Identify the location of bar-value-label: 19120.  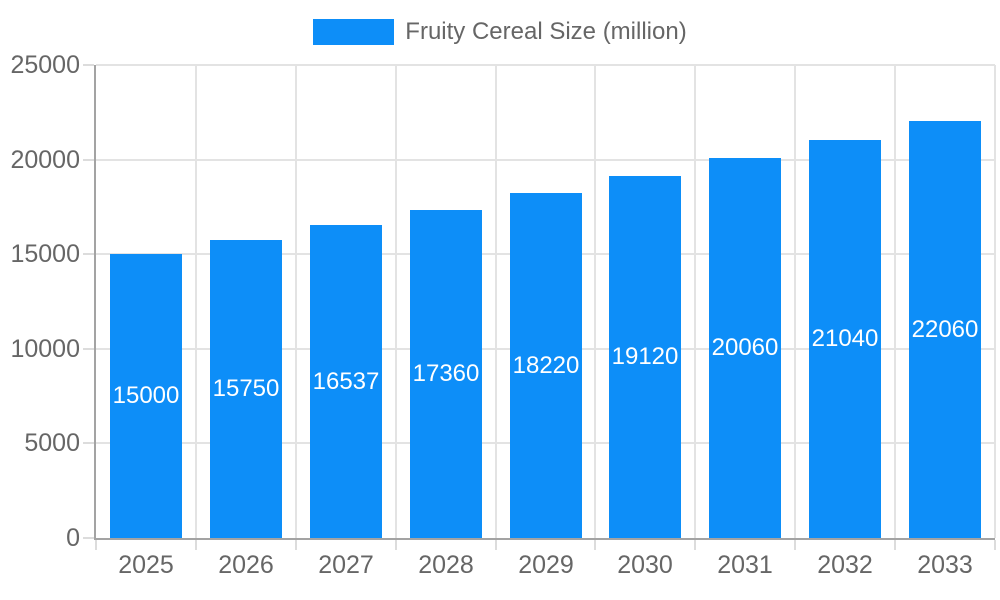
(645, 356).